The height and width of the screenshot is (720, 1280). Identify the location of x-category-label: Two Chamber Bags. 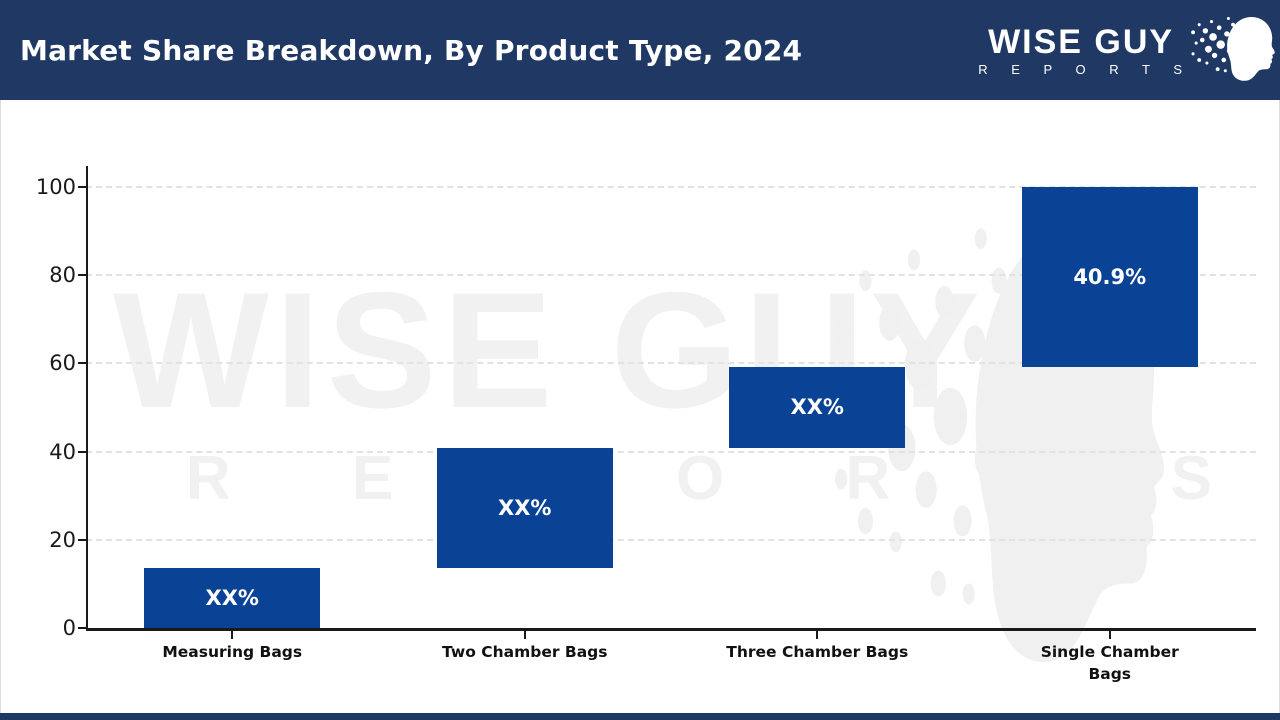
(525, 652).